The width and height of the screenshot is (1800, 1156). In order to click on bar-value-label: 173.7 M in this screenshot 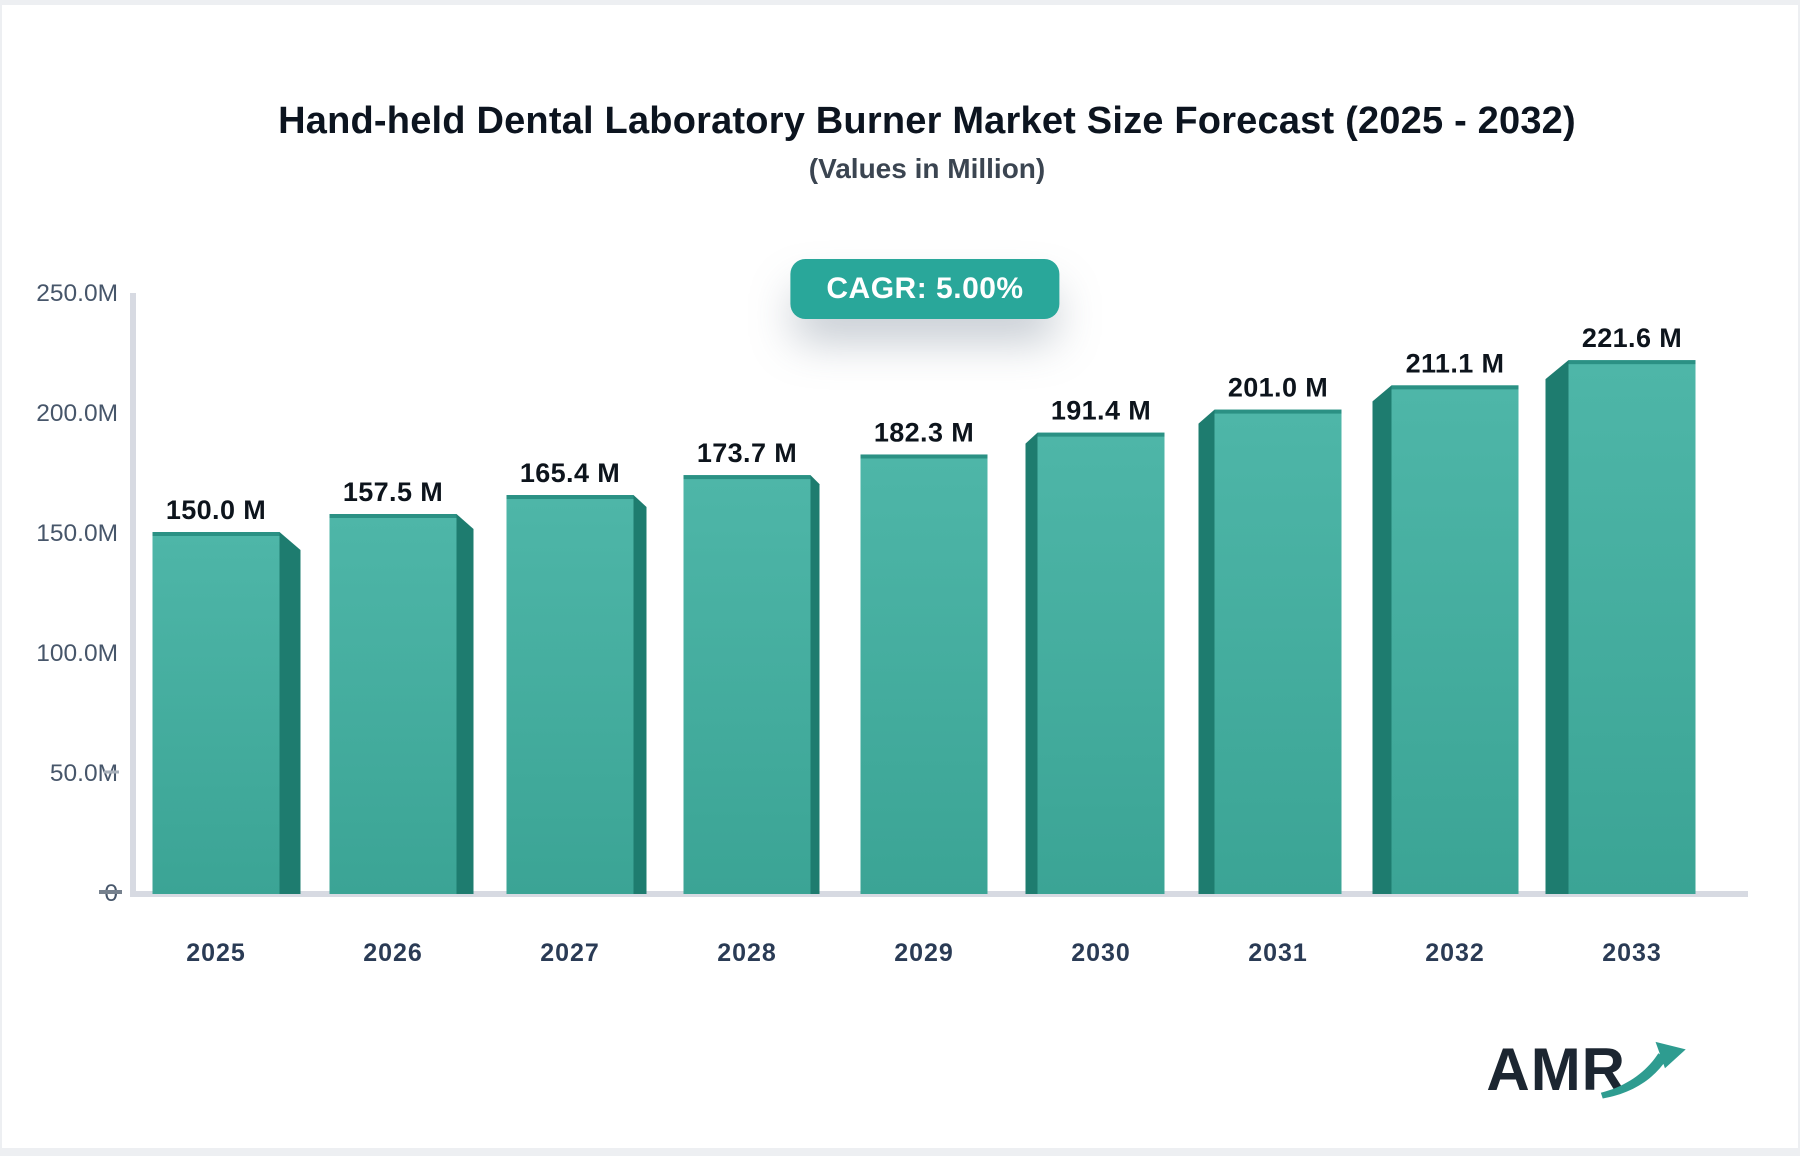, I will do `click(747, 453)`.